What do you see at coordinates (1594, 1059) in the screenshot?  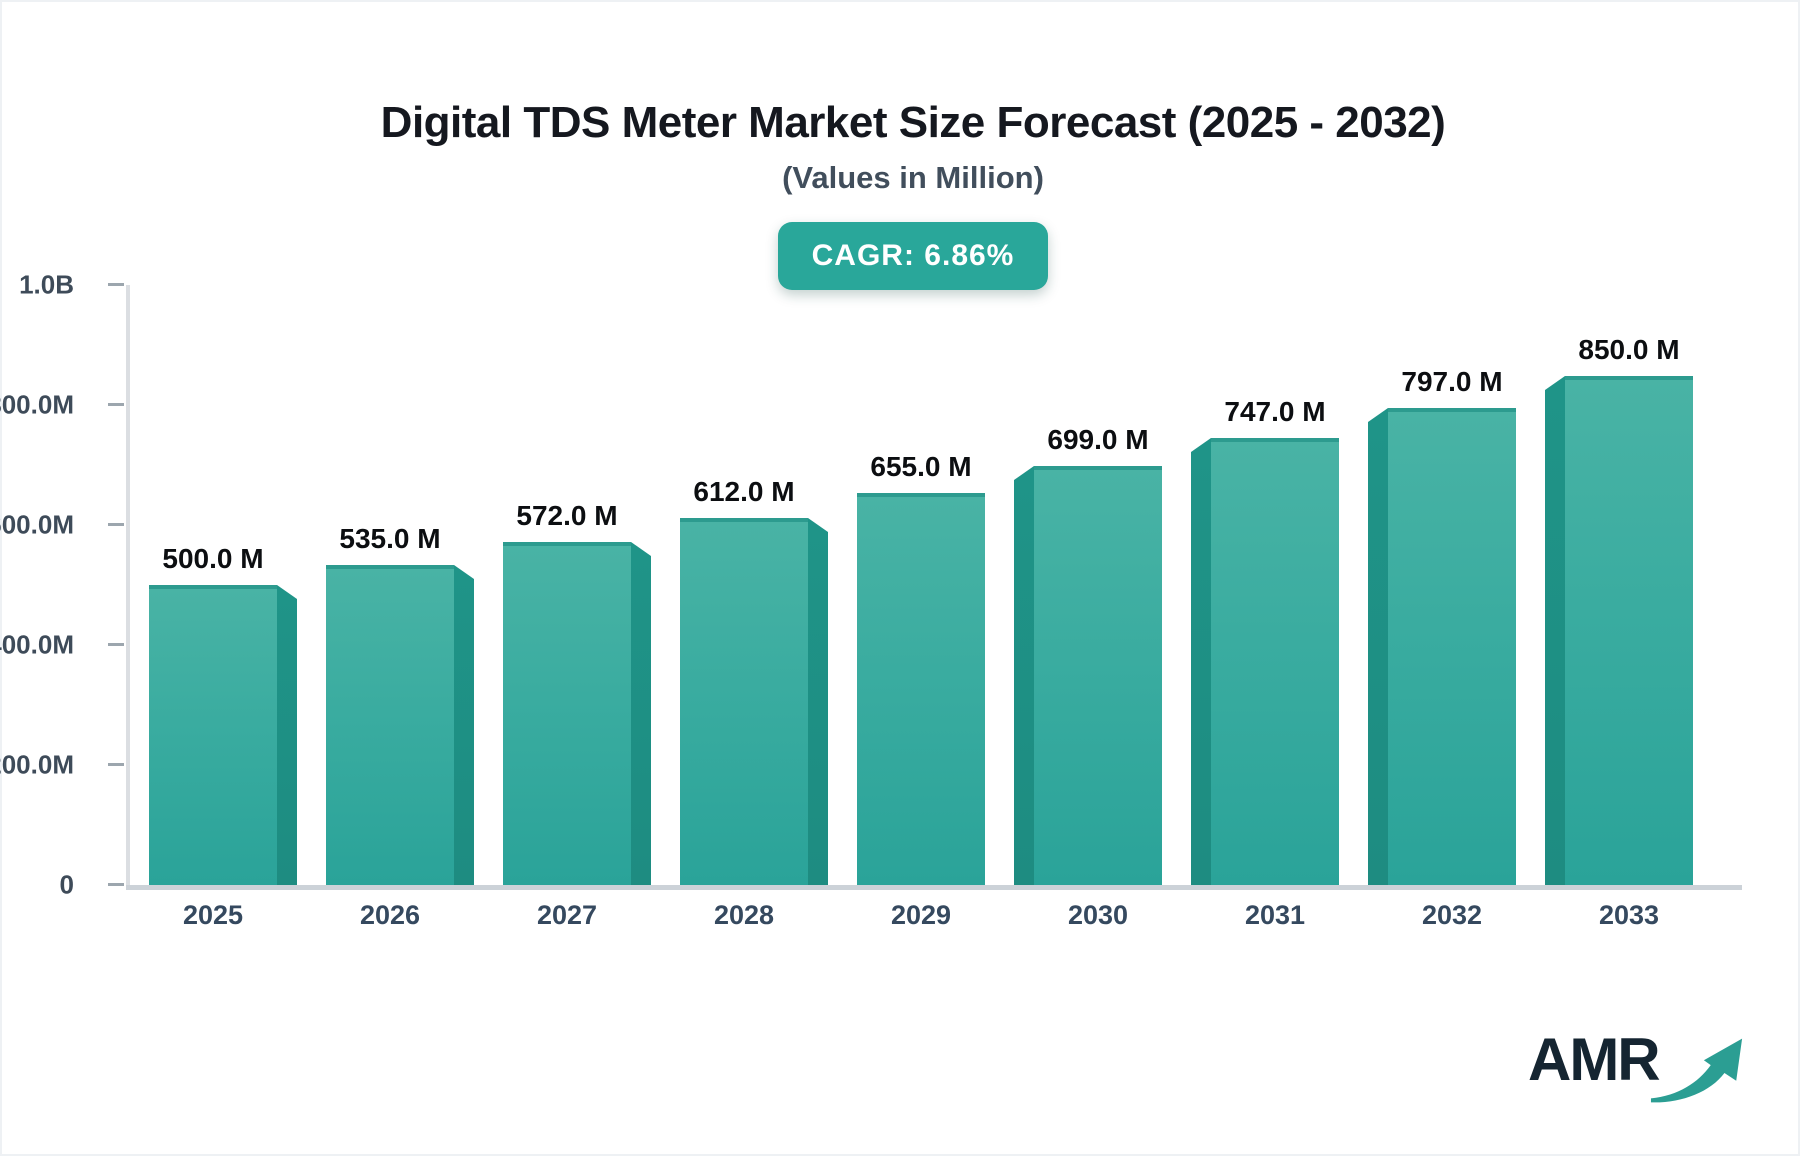 I see `amr-logo-text: AMR` at bounding box center [1594, 1059].